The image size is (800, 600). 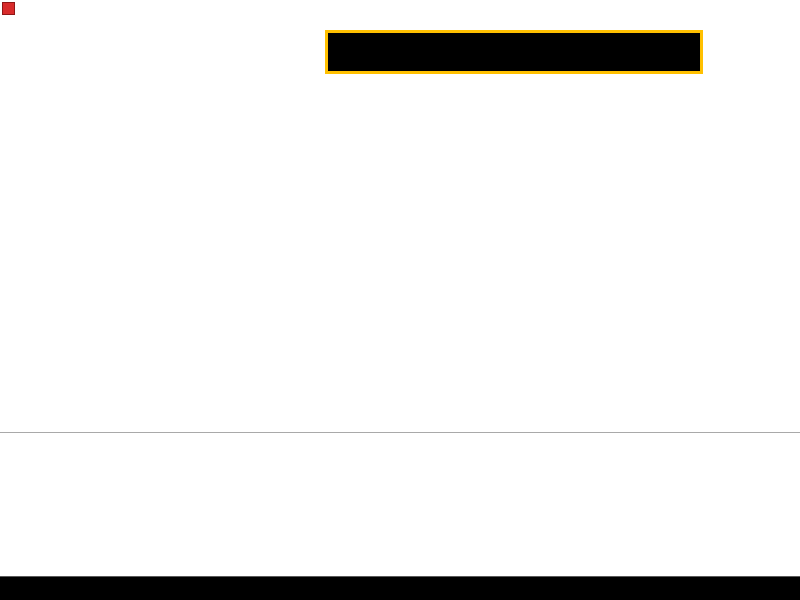 What do you see at coordinates (400, 432) in the screenshot?
I see `panel-separator` at bounding box center [400, 432].